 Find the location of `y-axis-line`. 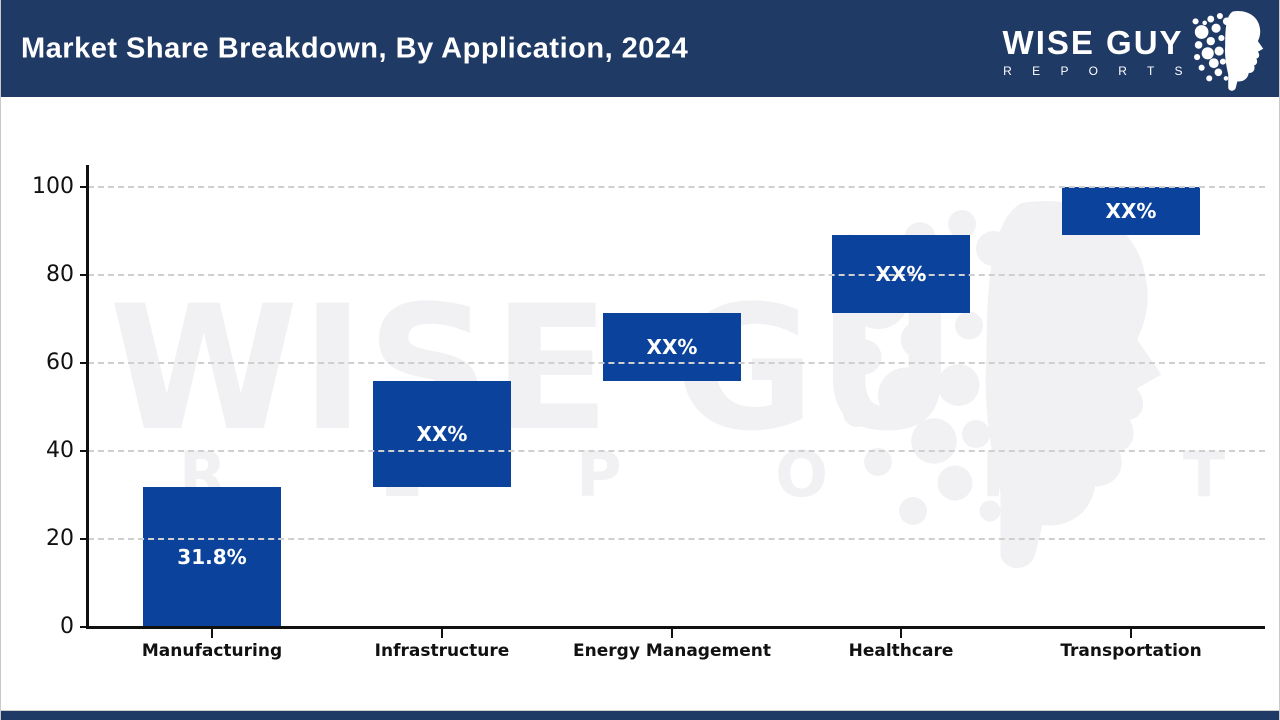

y-axis-line is located at coordinates (87, 397).